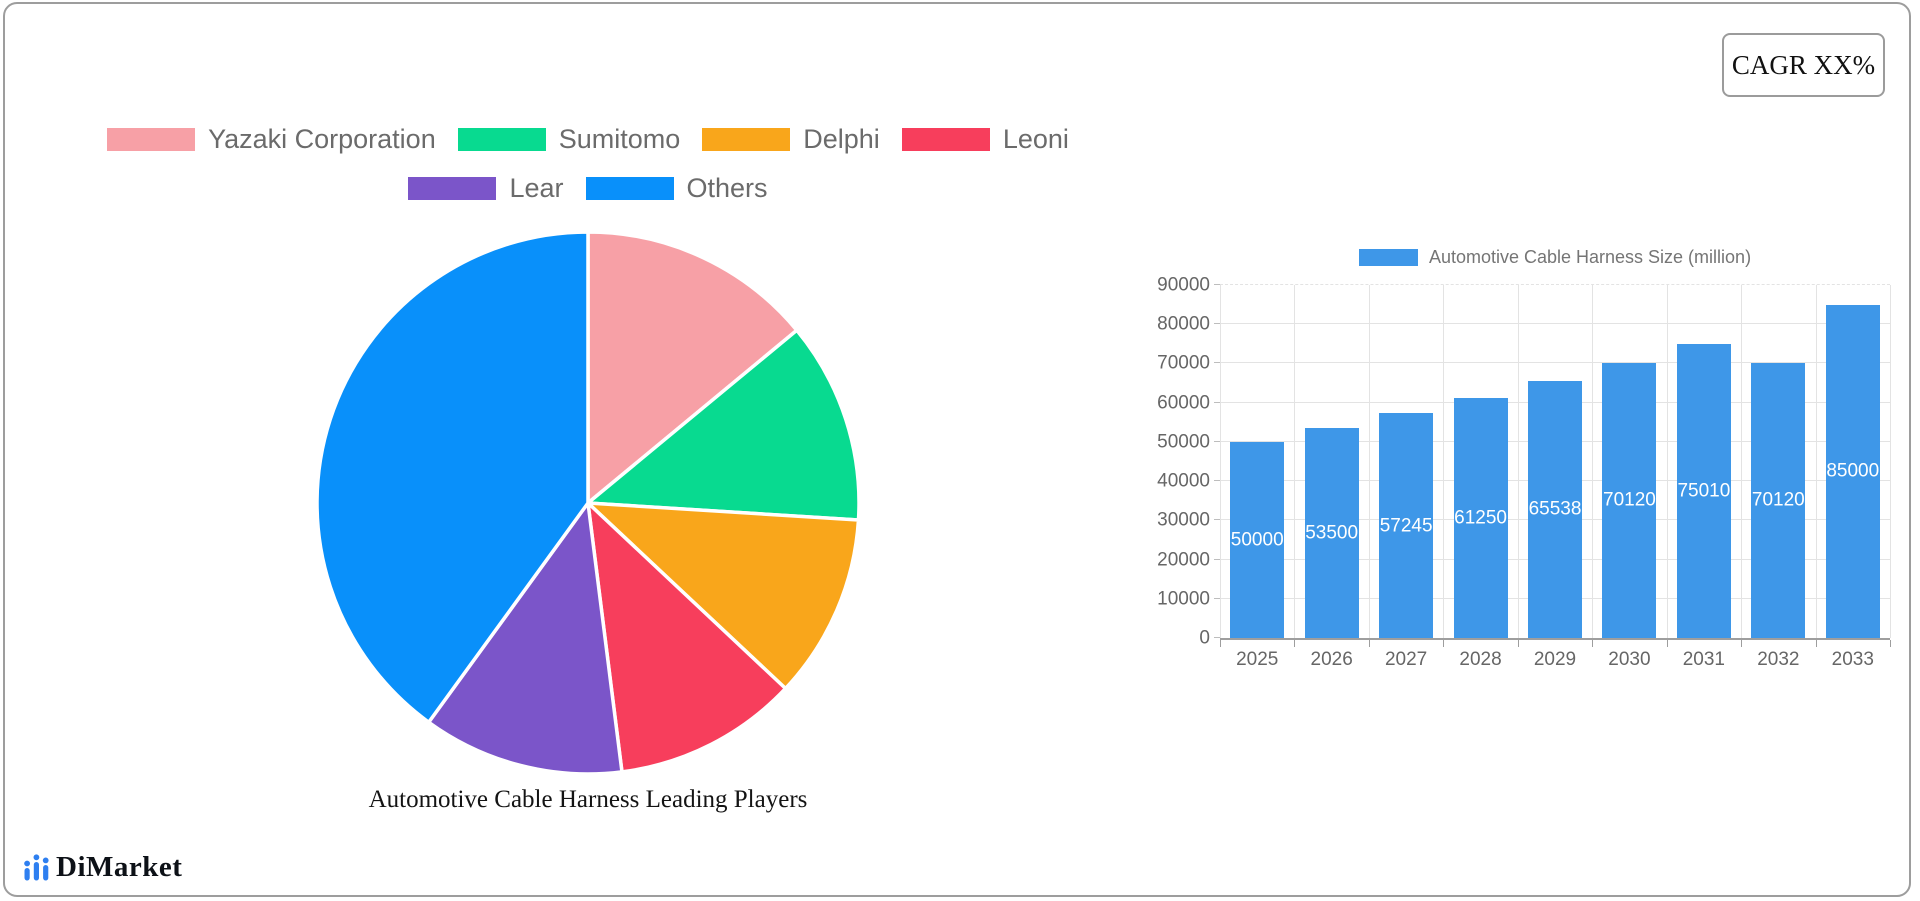 The width and height of the screenshot is (1920, 901). I want to click on legend-item-leoni: Leoni, so click(985, 139).